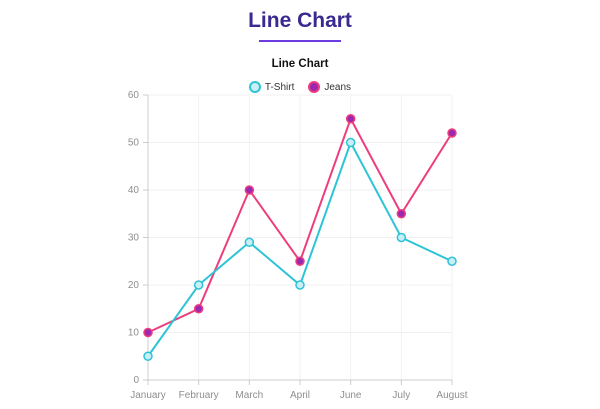  Describe the element at coordinates (401, 395) in the screenshot. I see `x-tick-label: July` at that location.